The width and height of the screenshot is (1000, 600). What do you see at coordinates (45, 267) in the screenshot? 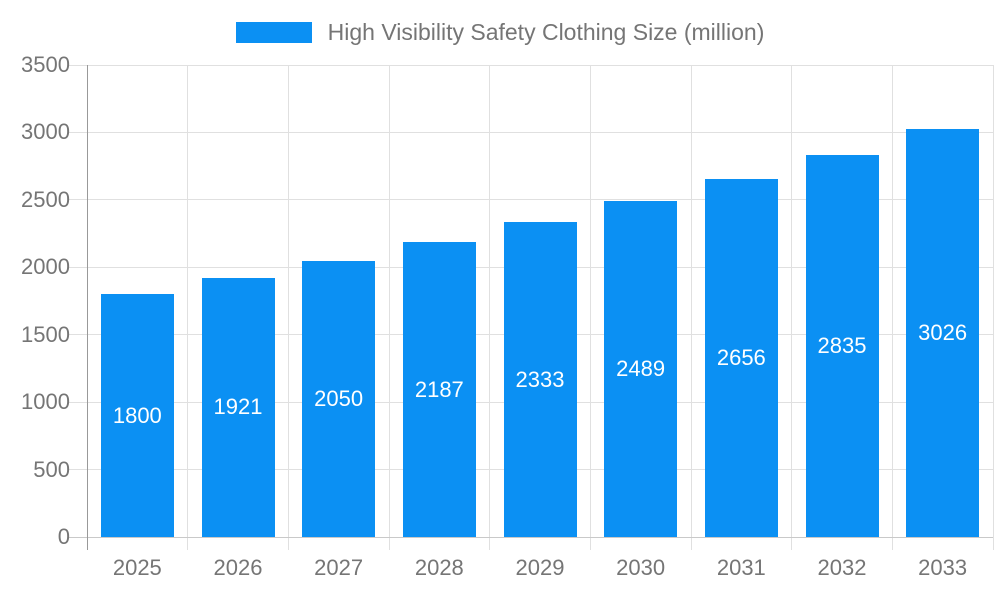
I see `y-axis-label: 2000` at bounding box center [45, 267].